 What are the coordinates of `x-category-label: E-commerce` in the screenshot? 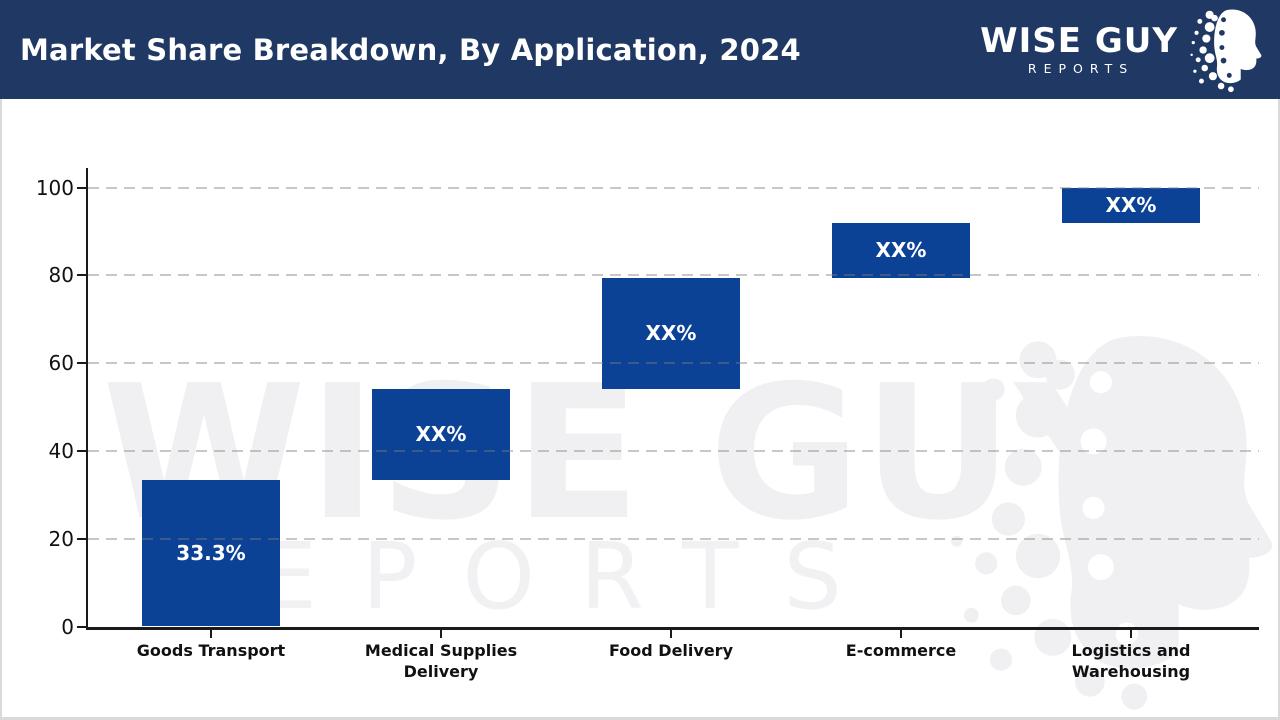 It's located at (901, 650).